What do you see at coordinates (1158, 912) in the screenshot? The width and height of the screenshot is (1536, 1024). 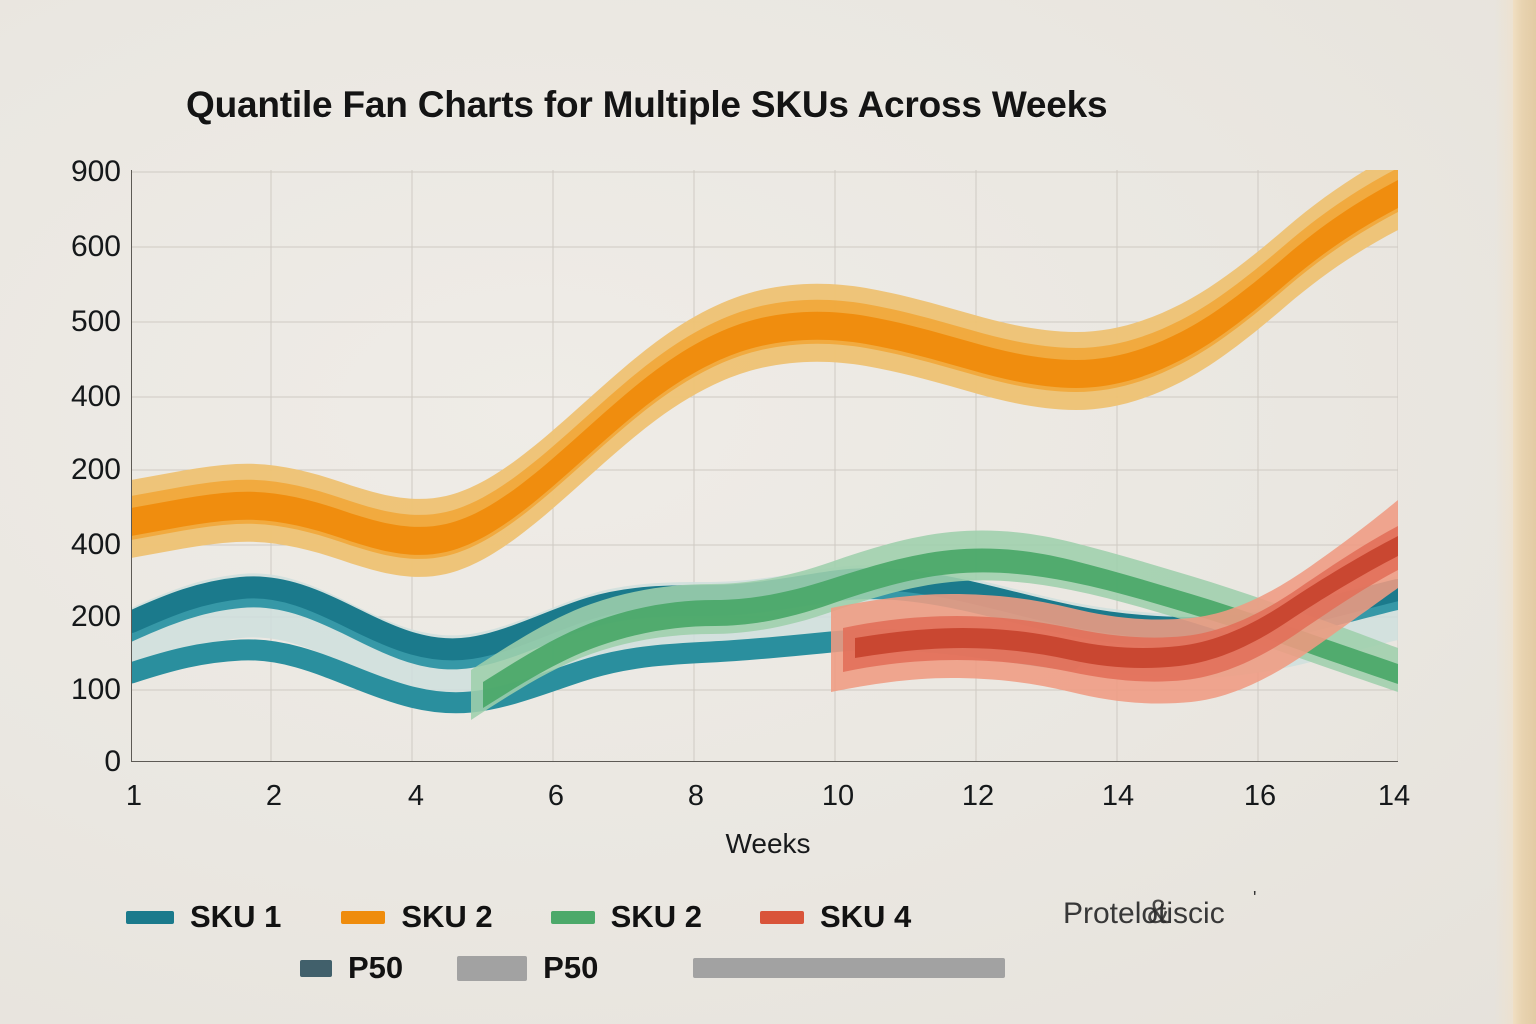 I see `legend-note-scribble-icon: &` at bounding box center [1158, 912].